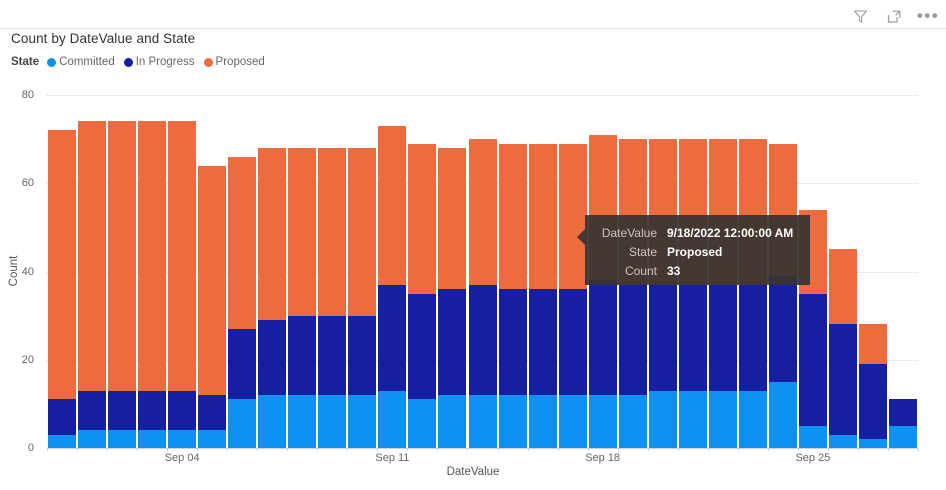  Describe the element at coordinates (860, 16) in the screenshot. I see `filter-icon` at that location.